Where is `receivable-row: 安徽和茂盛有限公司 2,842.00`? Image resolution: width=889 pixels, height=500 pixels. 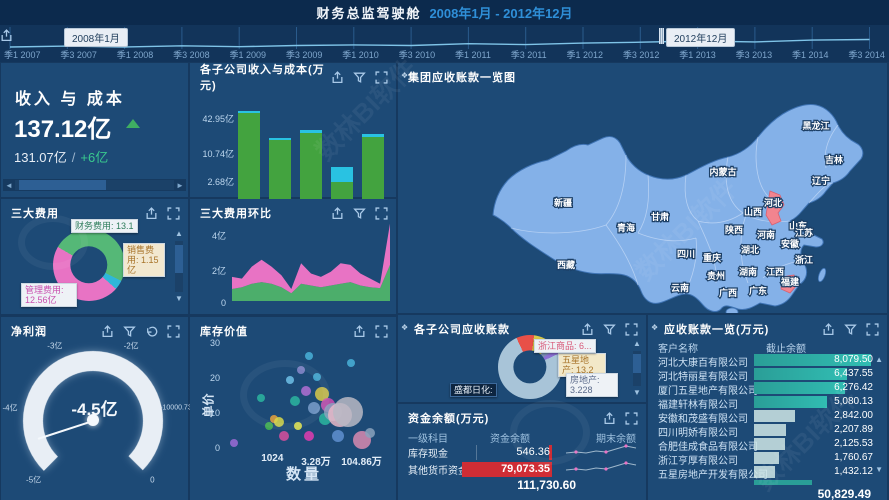 receivable-row: 安徽和茂盛有限公司 2,842.00 is located at coordinates (760, 417).